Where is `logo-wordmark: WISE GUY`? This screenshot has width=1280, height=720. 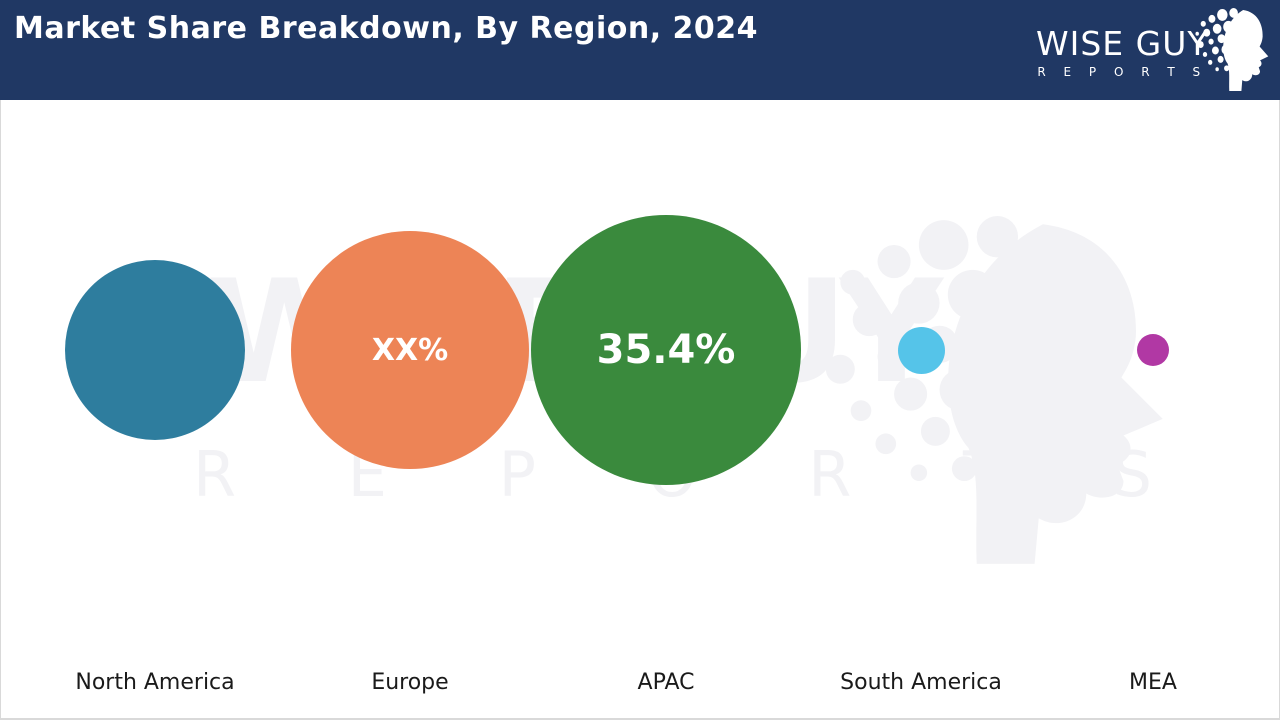 logo-wordmark: WISE GUY is located at coordinates (1122, 43).